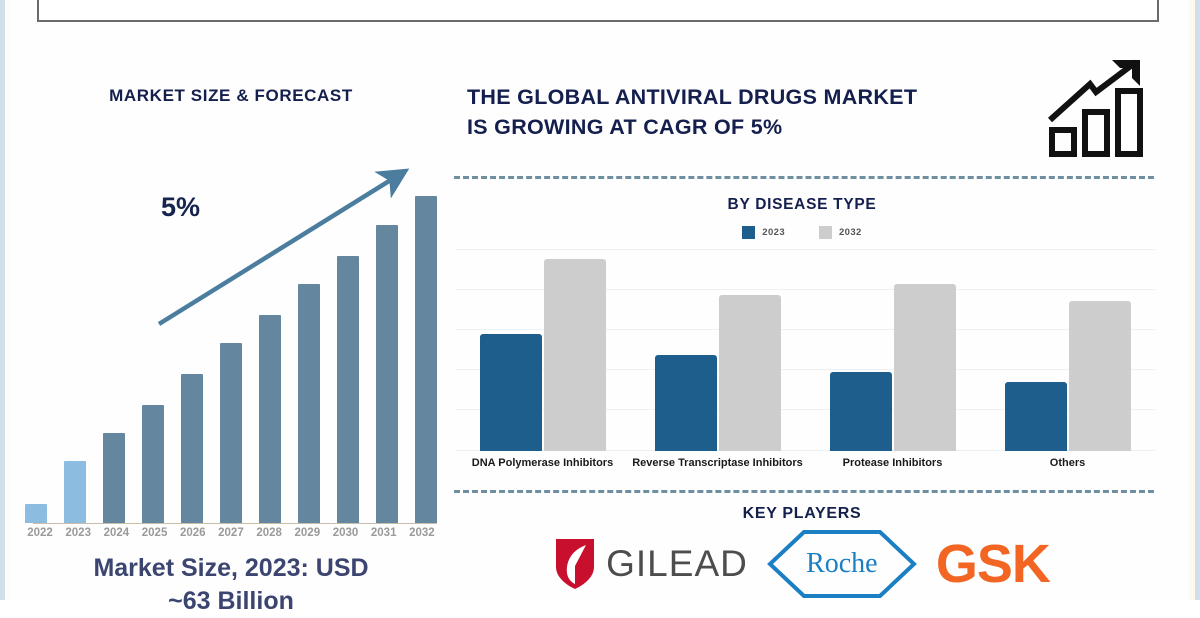 The width and height of the screenshot is (1200, 618). What do you see at coordinates (116, 533) in the screenshot?
I see `market-size-year-label: 2024` at bounding box center [116, 533].